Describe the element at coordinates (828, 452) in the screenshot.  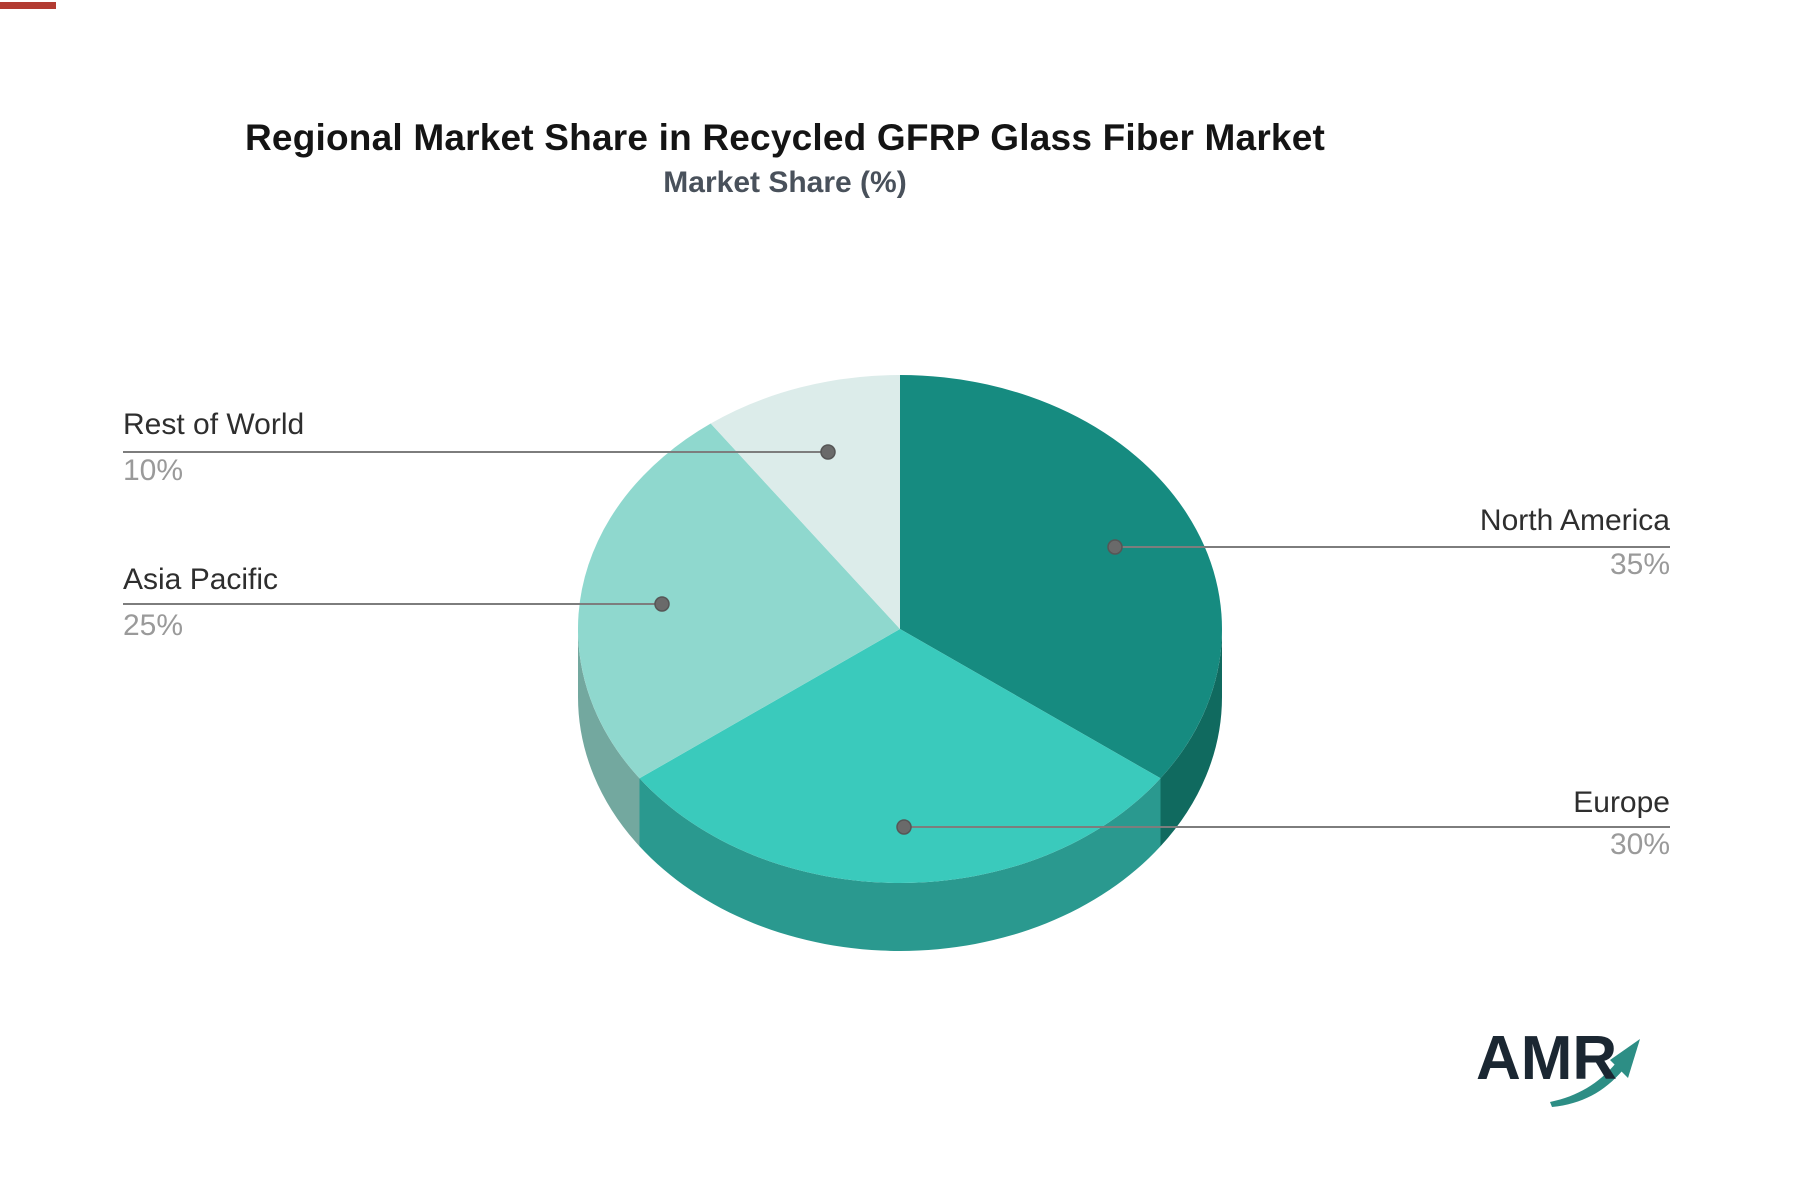
I see `leader-dot-rest-of-world` at that location.